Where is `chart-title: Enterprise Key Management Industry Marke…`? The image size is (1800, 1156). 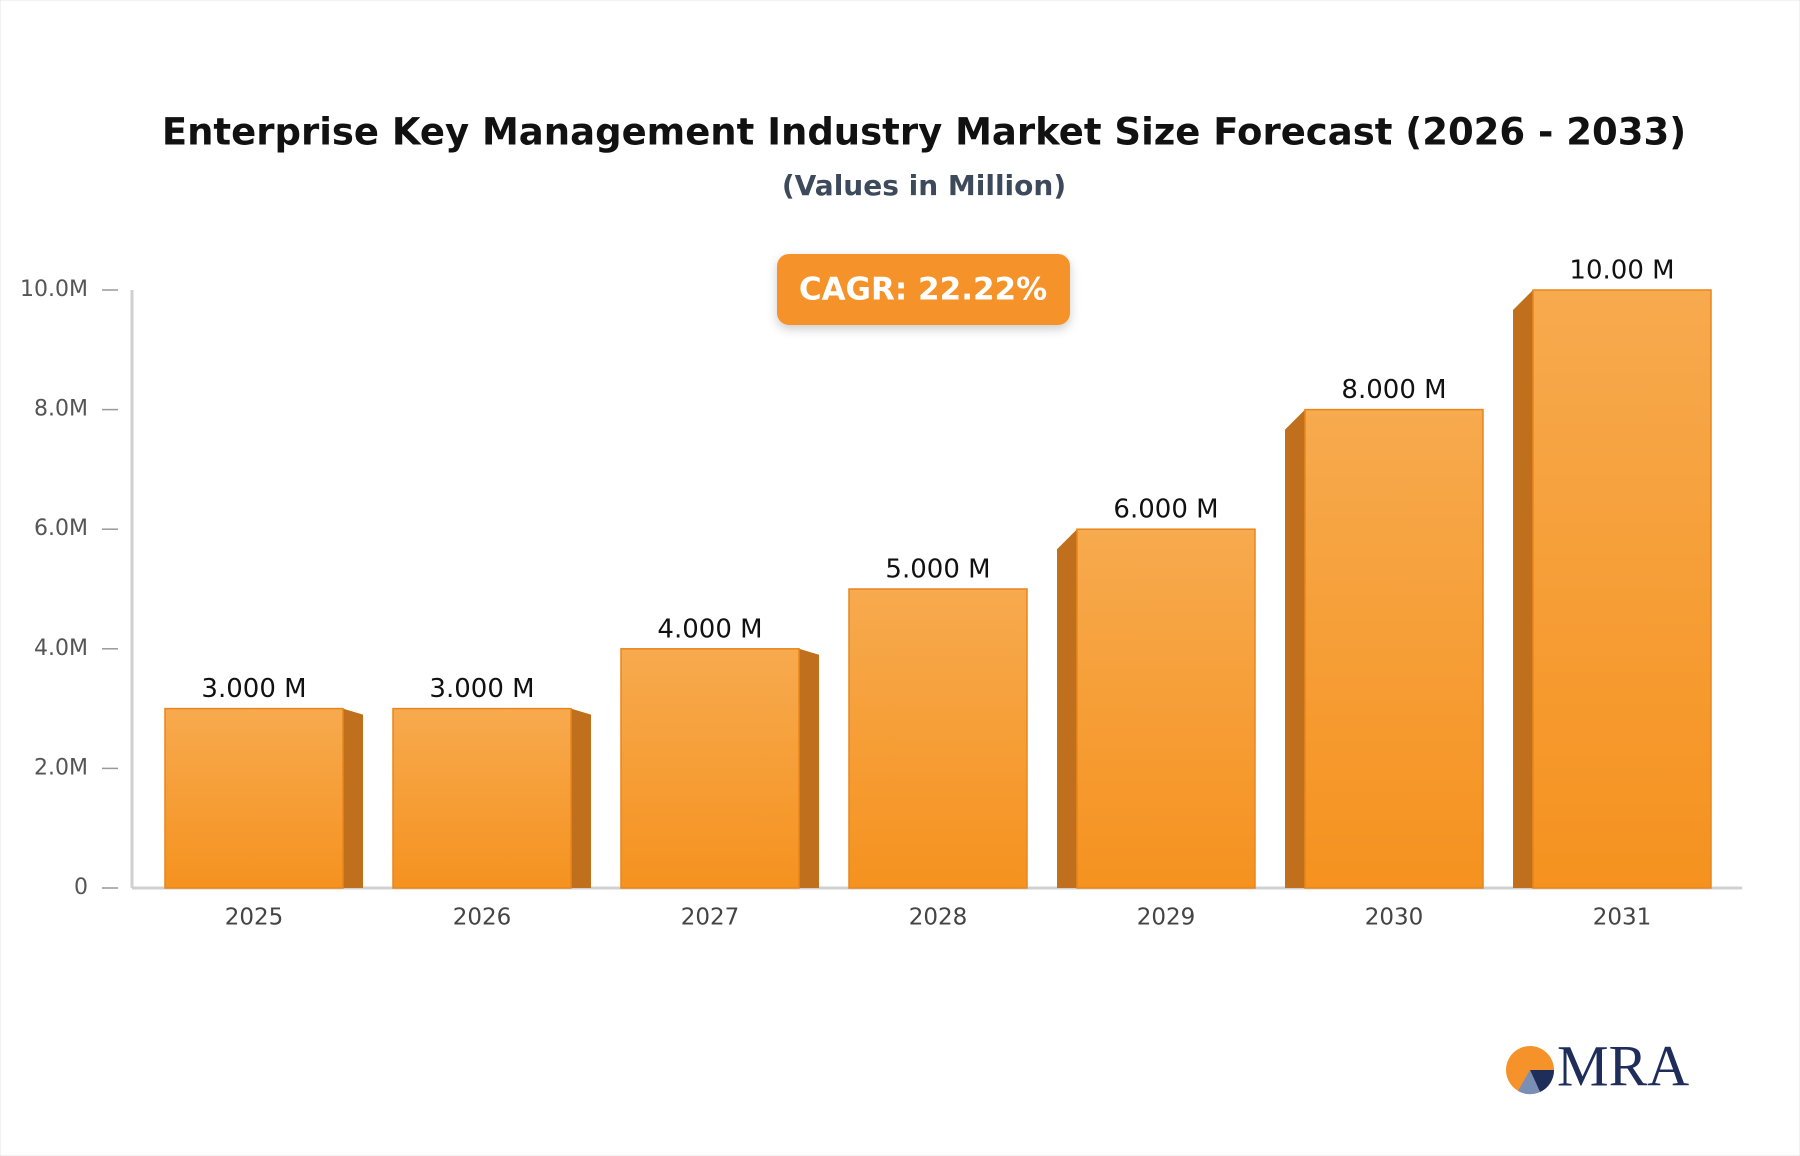
chart-title: Enterprise Key Management Industry Marke… is located at coordinates (924, 132).